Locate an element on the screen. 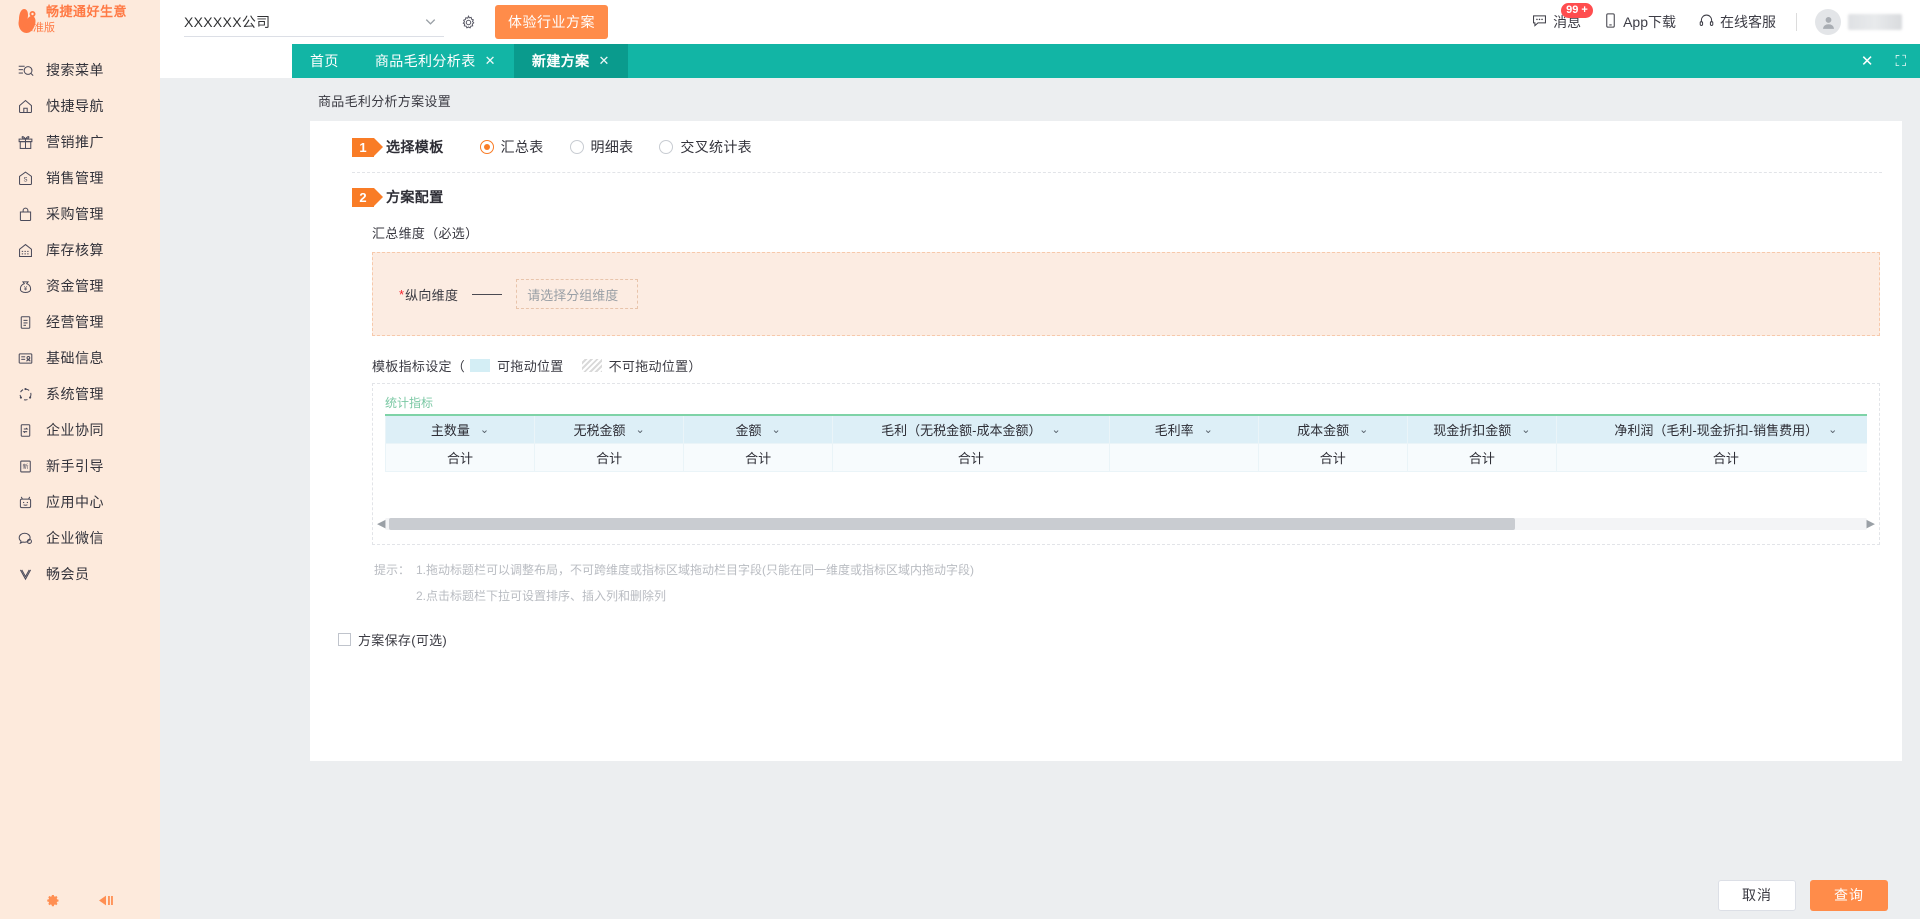 The height and width of the screenshot is (919, 1920). gift-icon is located at coordinates (25, 142).